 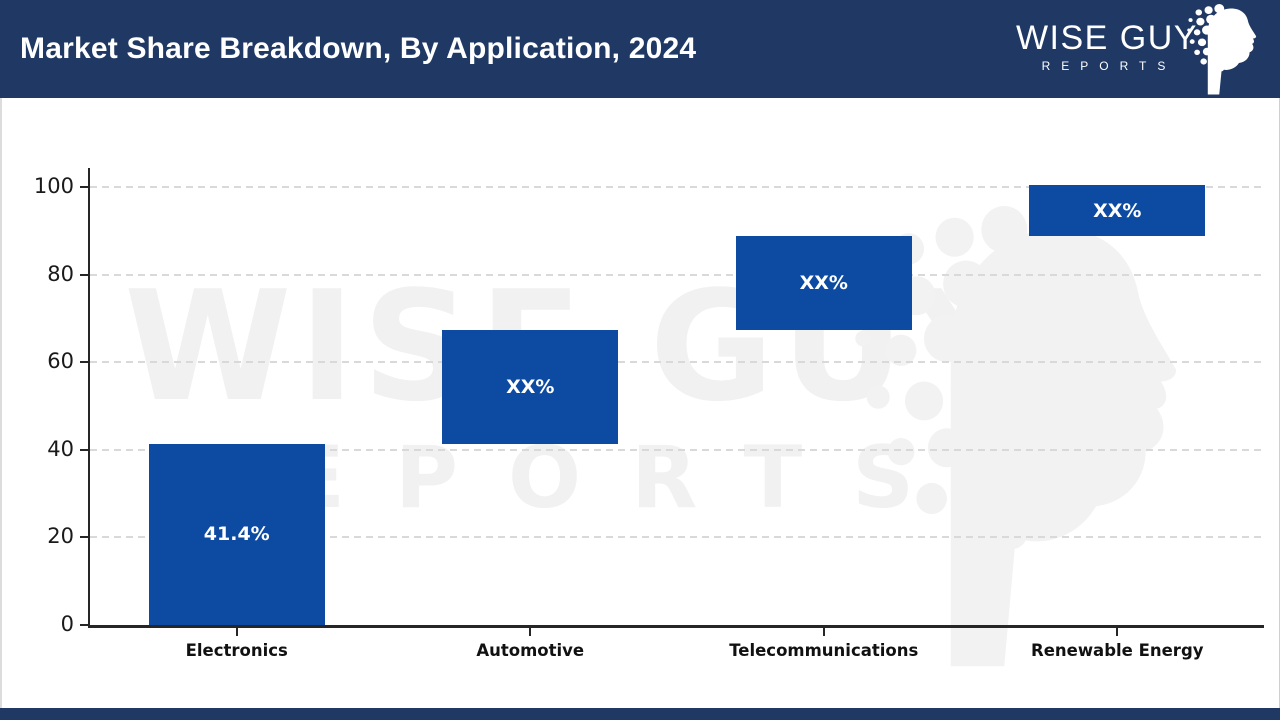 I want to click on bar-value-label-telecommunications: XX%, so click(x=823, y=283).